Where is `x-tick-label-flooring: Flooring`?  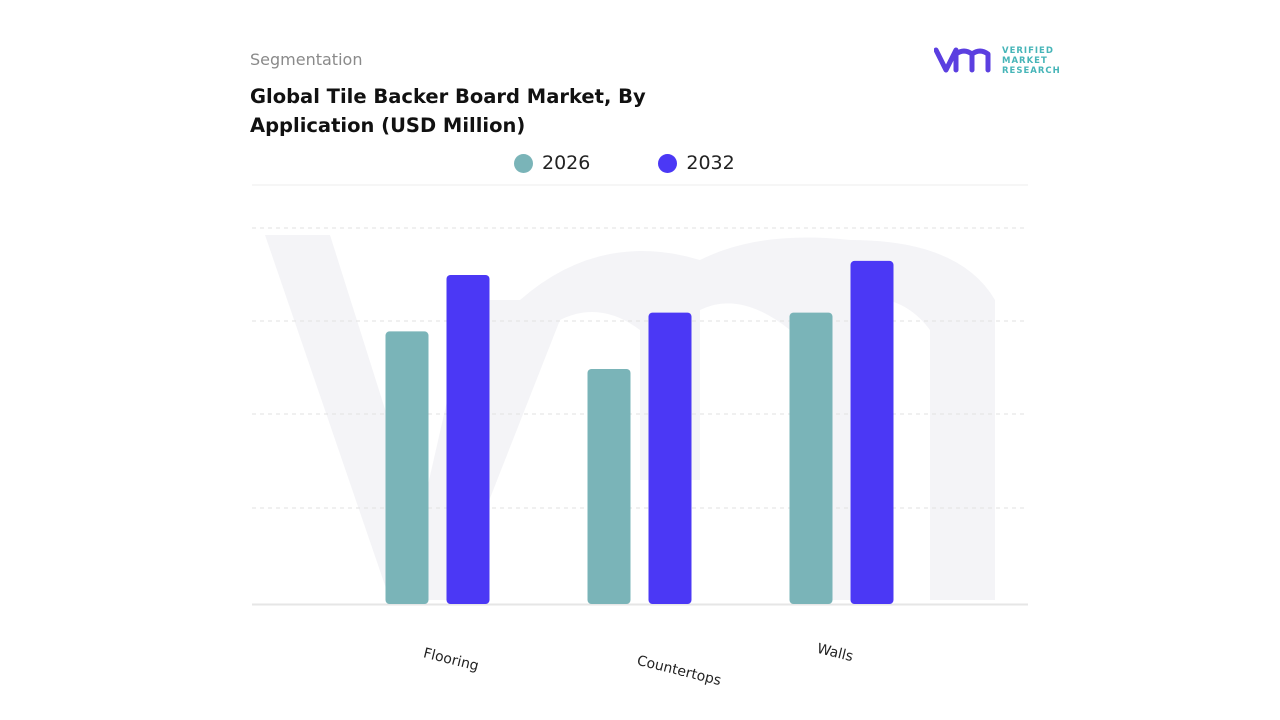 x-tick-label-flooring: Flooring is located at coordinates (451, 659).